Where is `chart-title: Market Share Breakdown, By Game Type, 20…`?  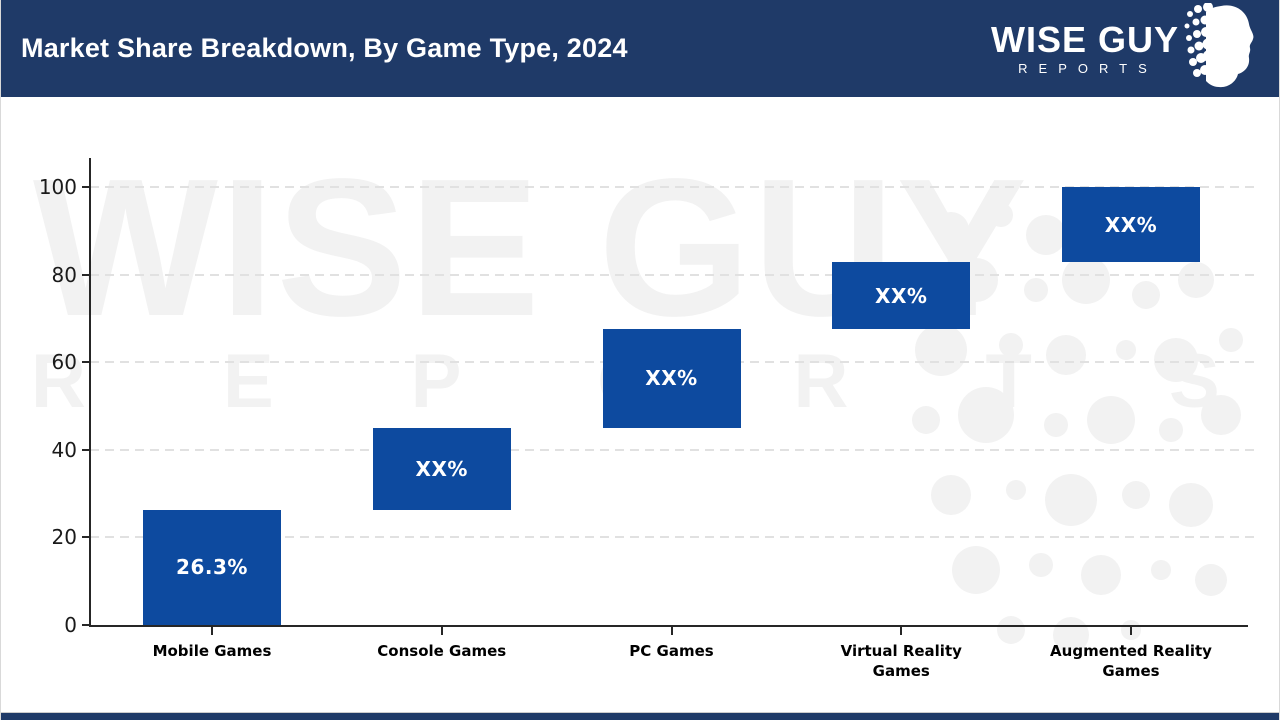 chart-title: Market Share Breakdown, By Game Type, 20… is located at coordinates (324, 48).